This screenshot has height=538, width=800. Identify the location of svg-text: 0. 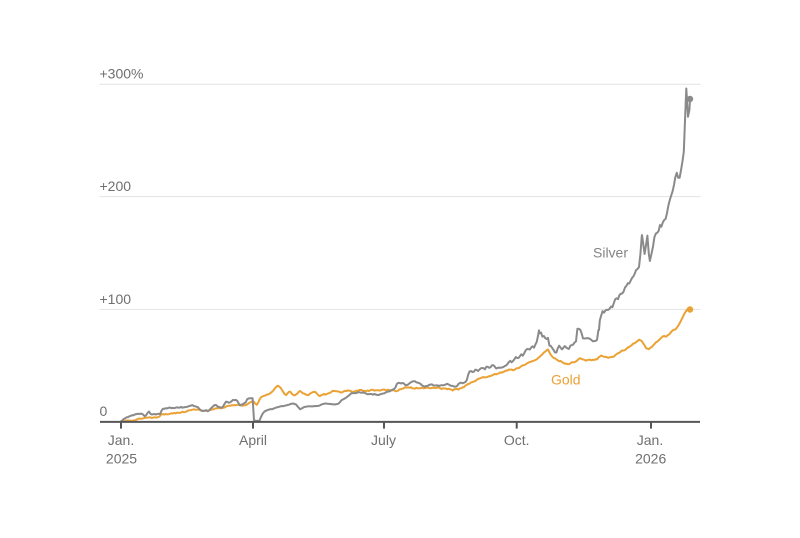
(104, 411).